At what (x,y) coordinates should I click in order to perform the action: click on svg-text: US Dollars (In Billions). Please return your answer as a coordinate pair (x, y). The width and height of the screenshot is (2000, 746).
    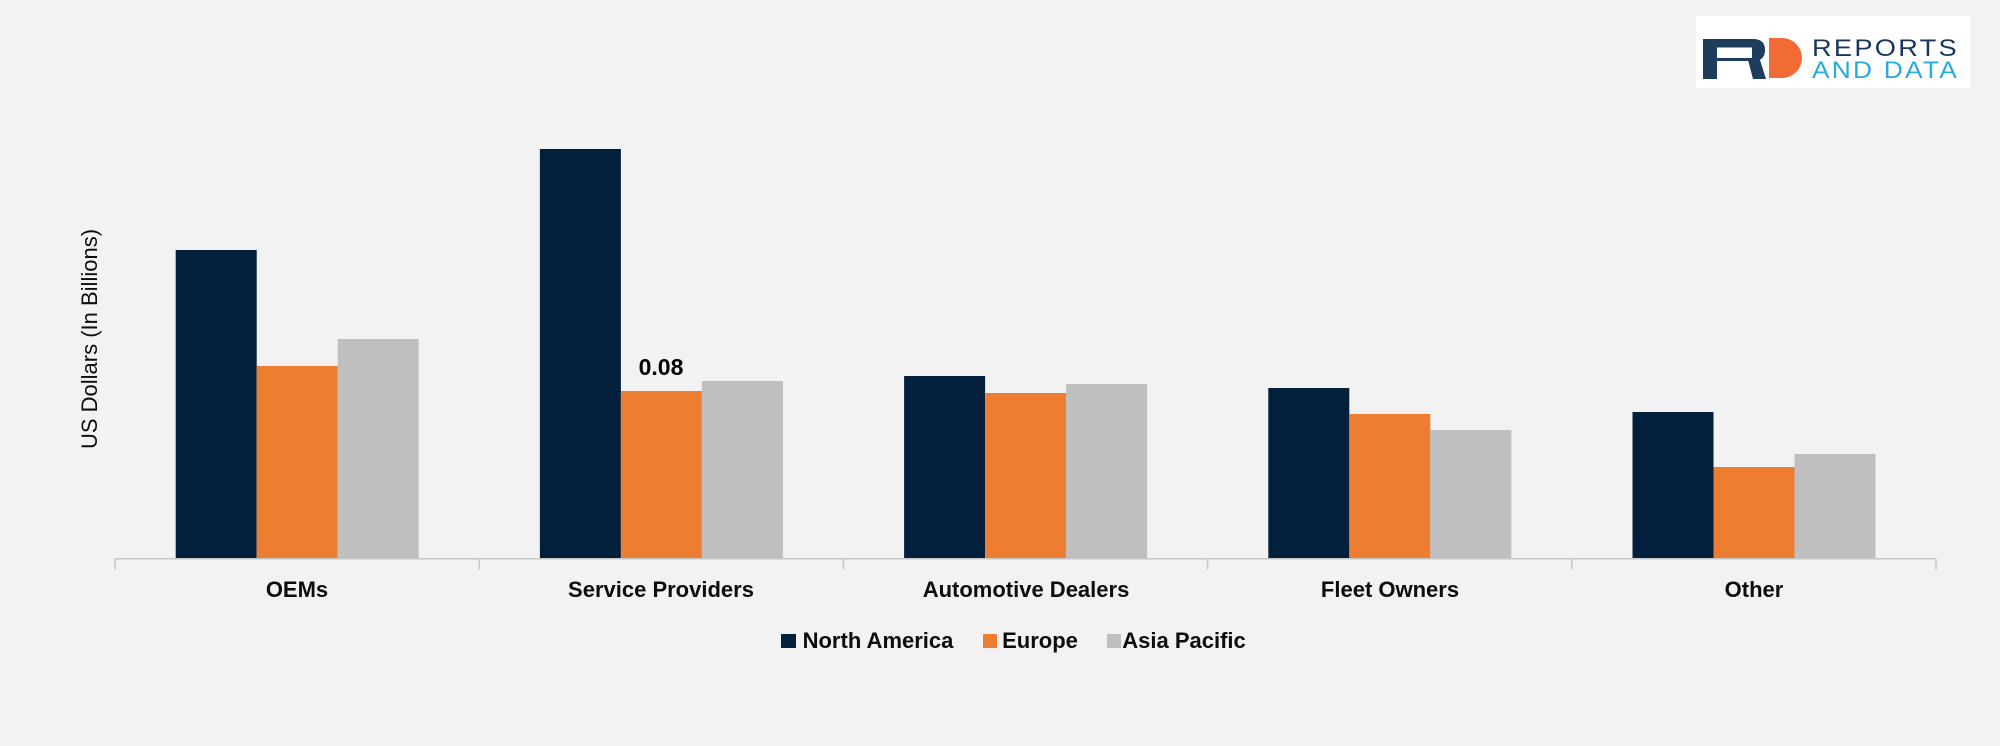
    Looking at the image, I should click on (89, 339).